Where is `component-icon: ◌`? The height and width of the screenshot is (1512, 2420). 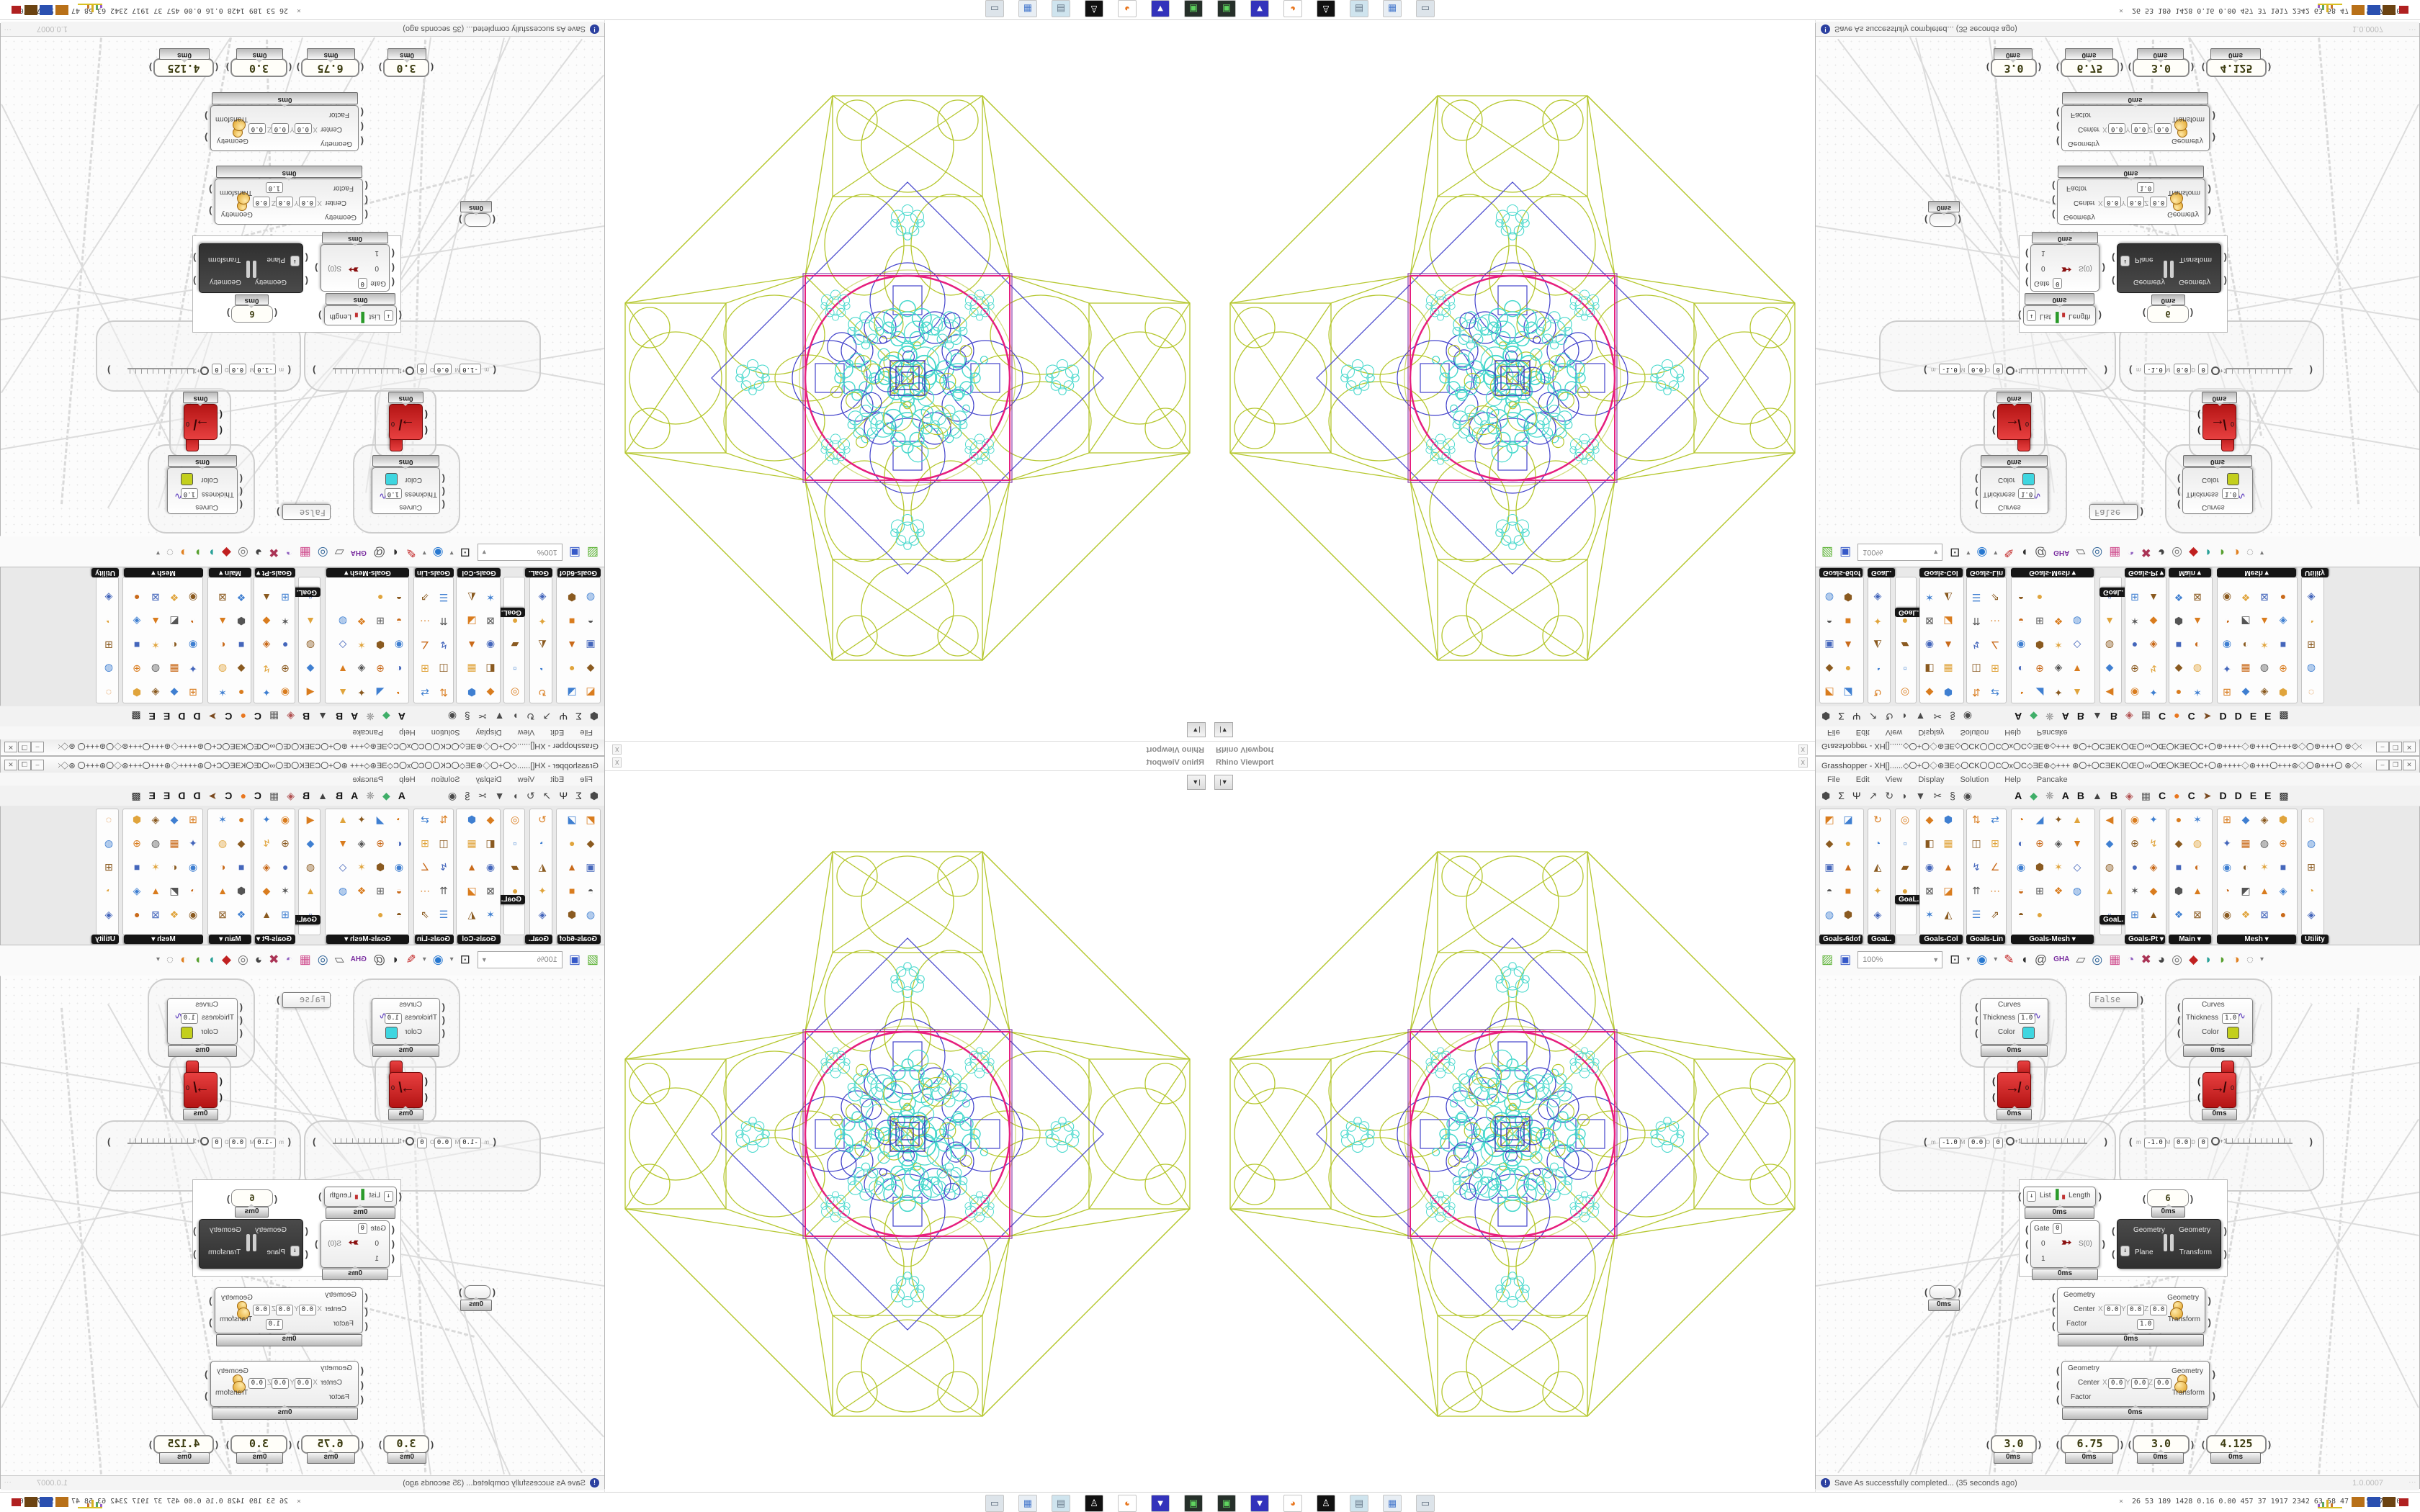
component-icon: ◌ is located at coordinates (108, 819).